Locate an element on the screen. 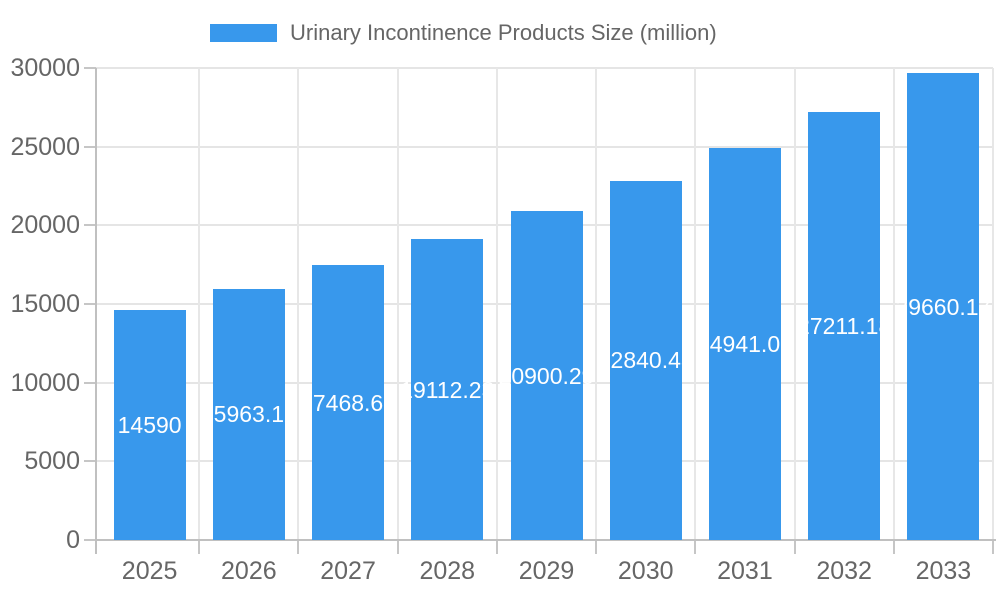  bar-2027: 17468.68 is located at coordinates (348, 402).